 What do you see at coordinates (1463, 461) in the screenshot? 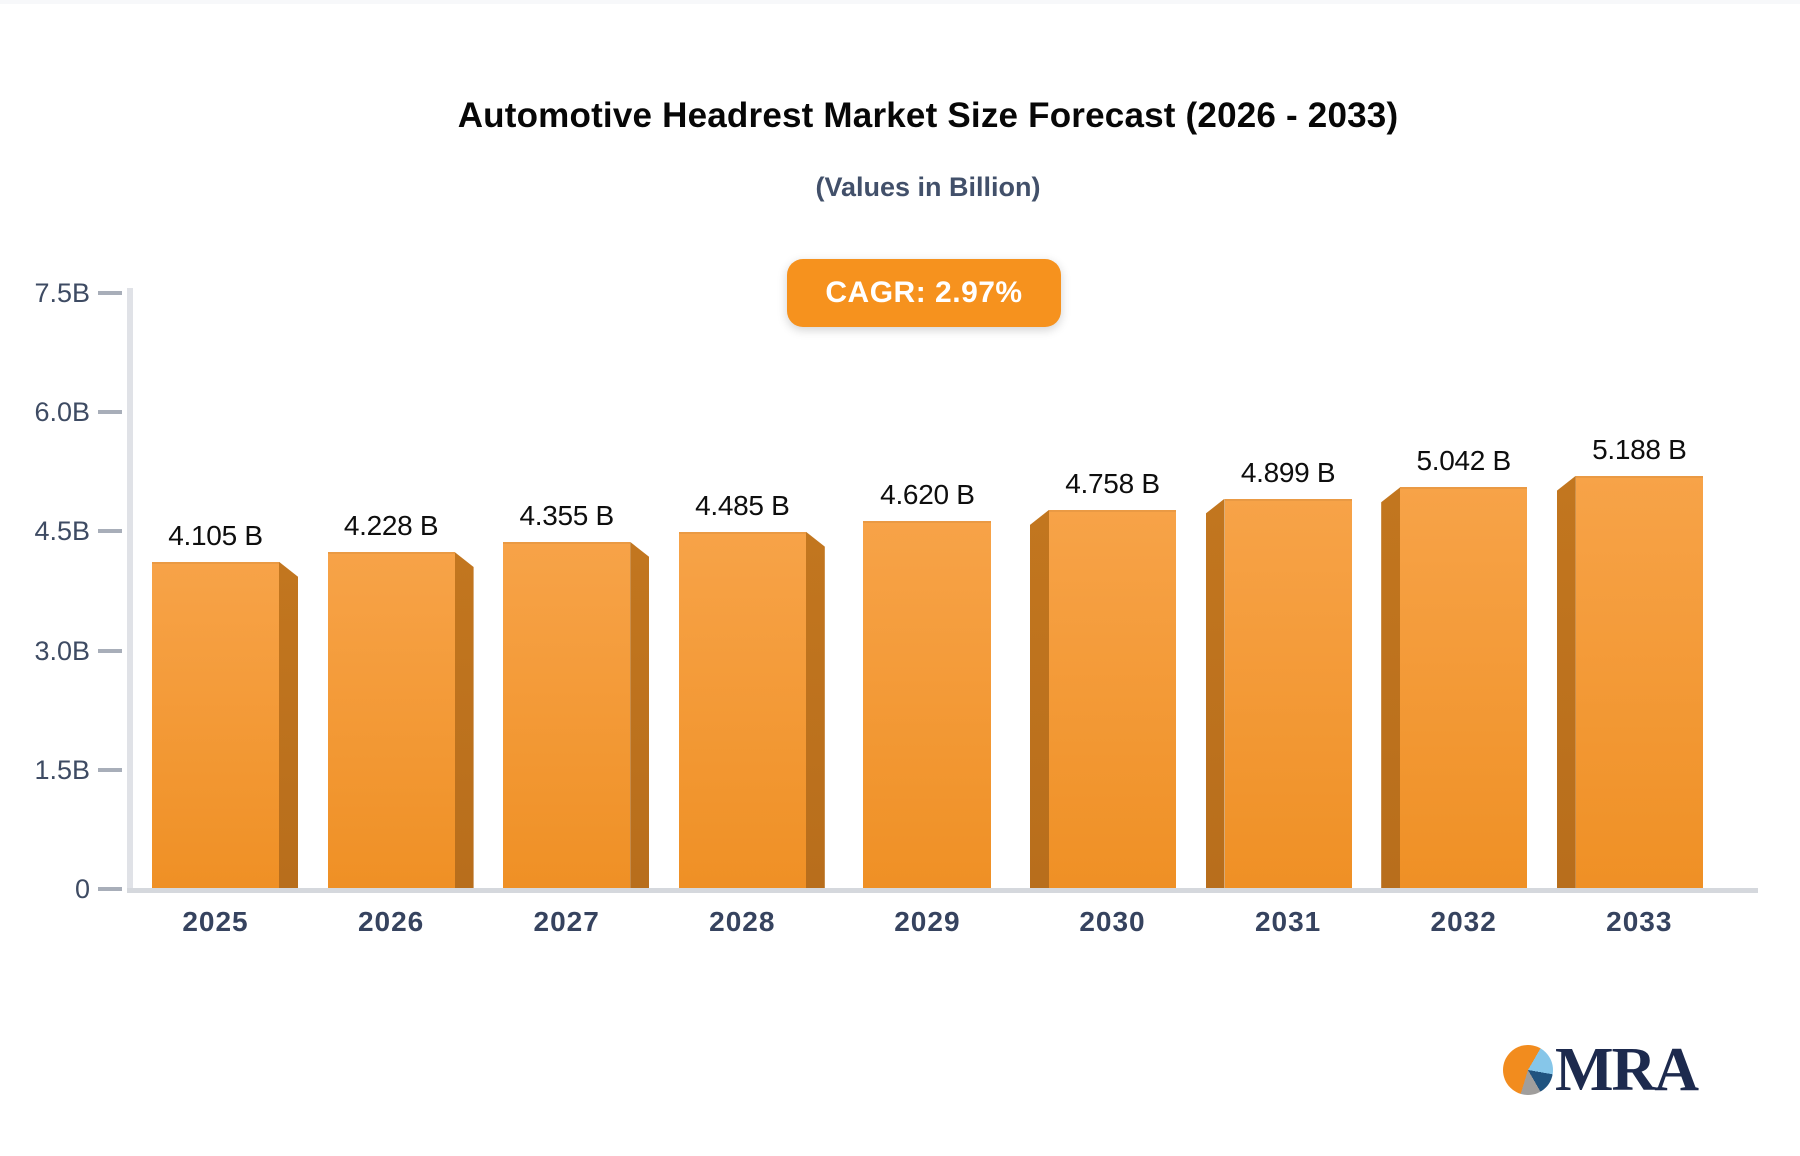
I see `bar-value-label-2032: 5.042 B` at bounding box center [1463, 461].